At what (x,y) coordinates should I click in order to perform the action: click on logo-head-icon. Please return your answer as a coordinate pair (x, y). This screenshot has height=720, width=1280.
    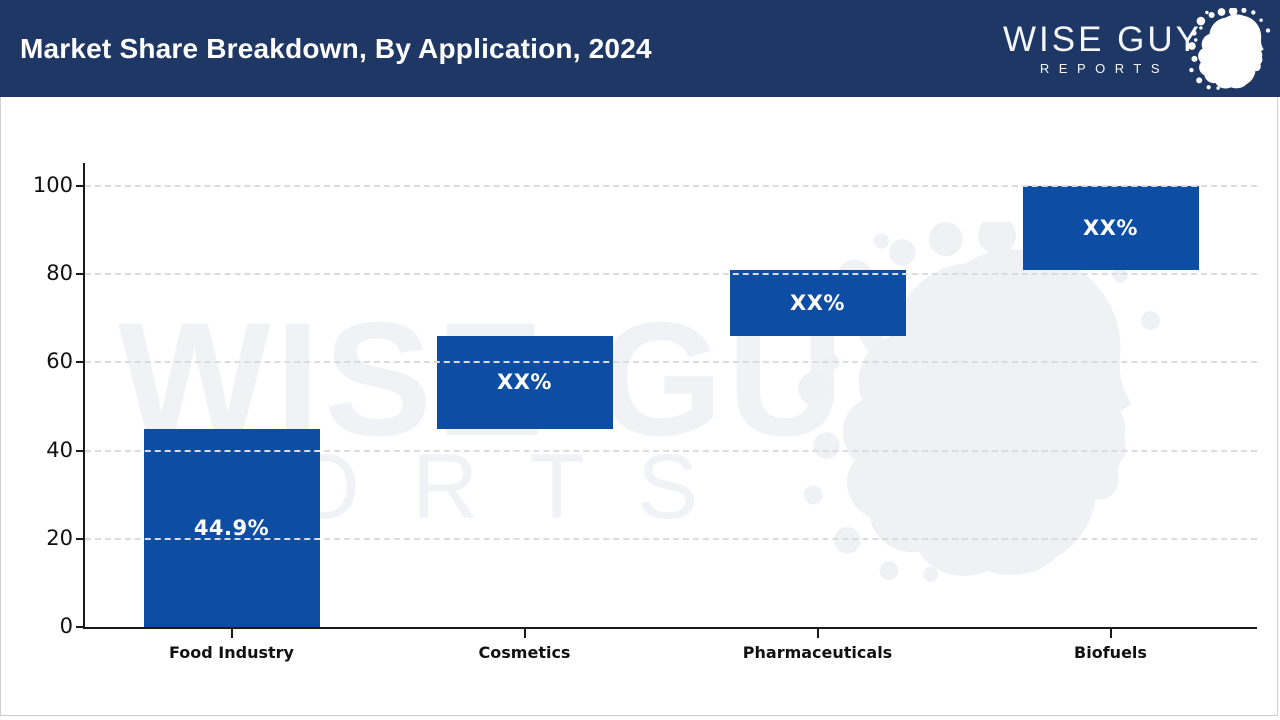
    Looking at the image, I should click on (1229, 48).